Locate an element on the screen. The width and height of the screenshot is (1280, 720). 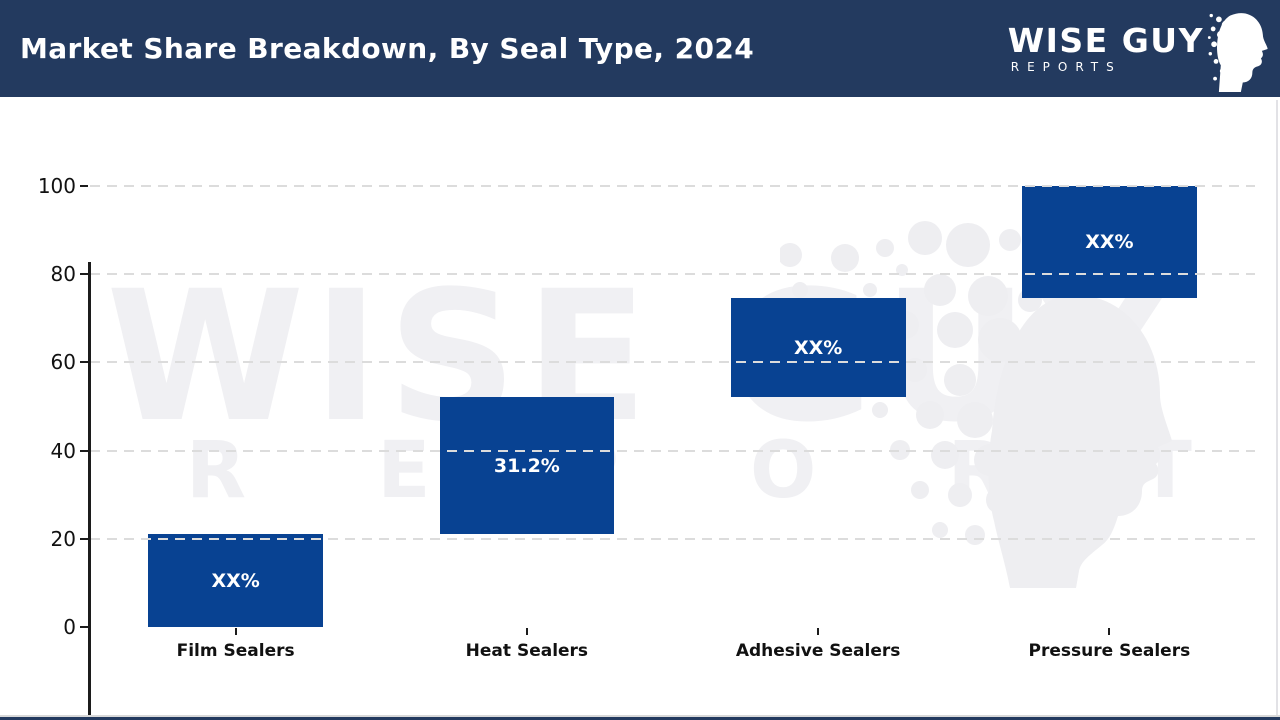
wise-guy-logo: WISE GUY REPORTS is located at coordinates (1144, 49).